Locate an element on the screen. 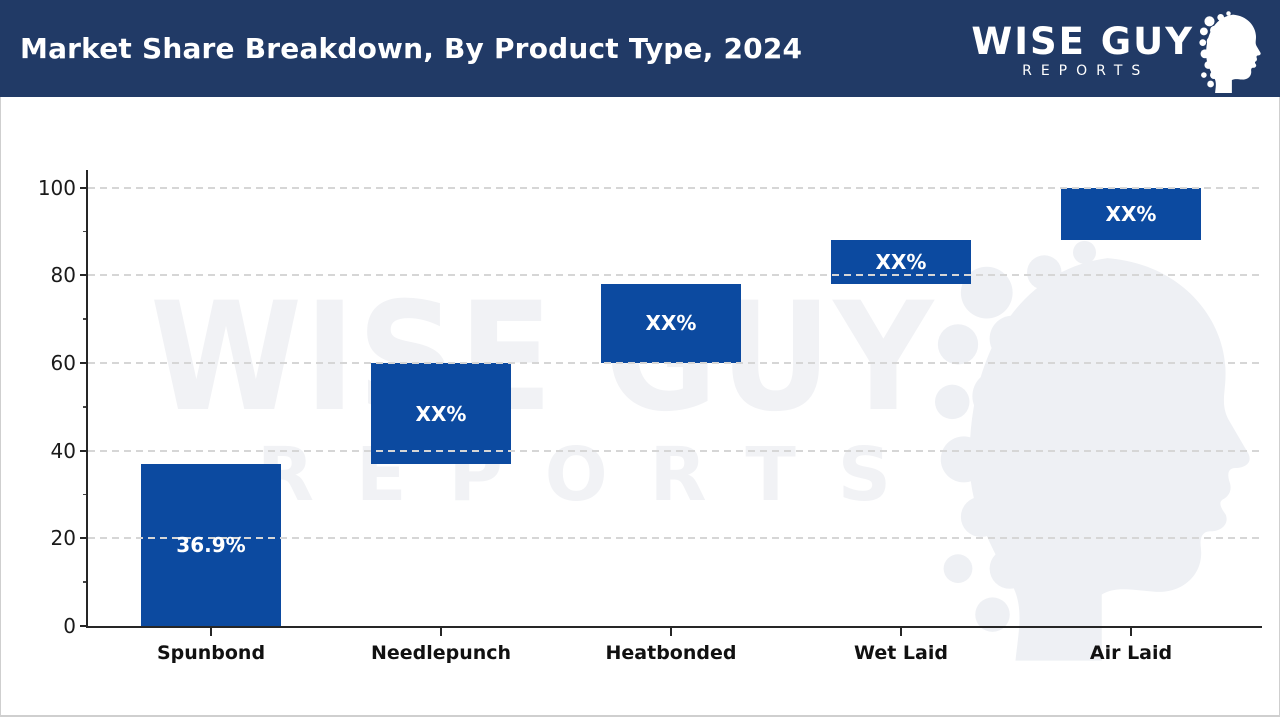 Image resolution: width=1280 pixels, height=720 pixels. bar-spunbond is located at coordinates (211, 545).